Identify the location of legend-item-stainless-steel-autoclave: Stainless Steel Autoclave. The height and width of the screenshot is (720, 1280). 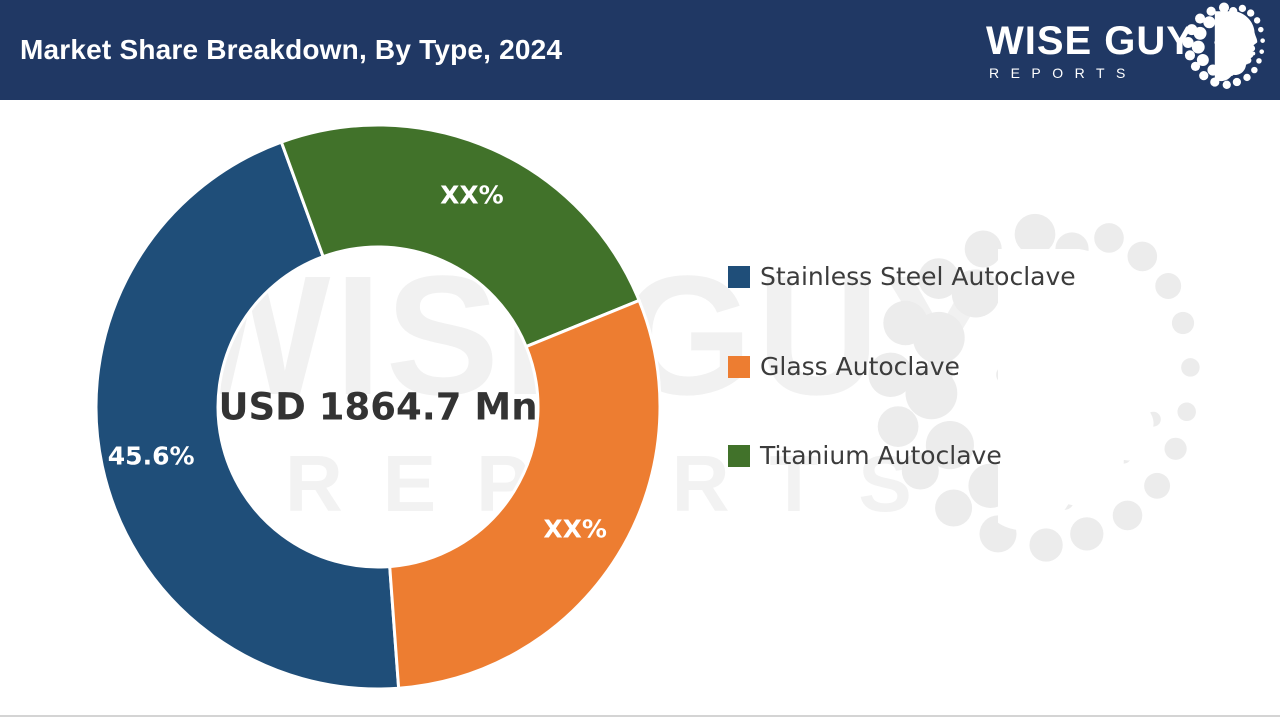
(902, 276).